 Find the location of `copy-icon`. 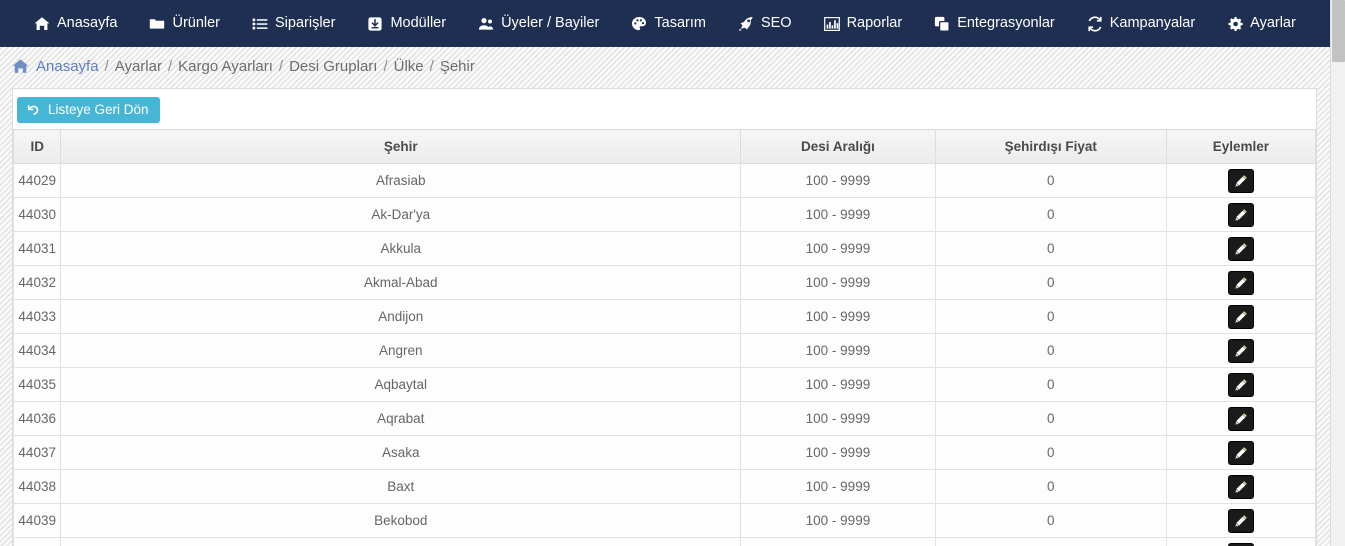

copy-icon is located at coordinates (942, 24).